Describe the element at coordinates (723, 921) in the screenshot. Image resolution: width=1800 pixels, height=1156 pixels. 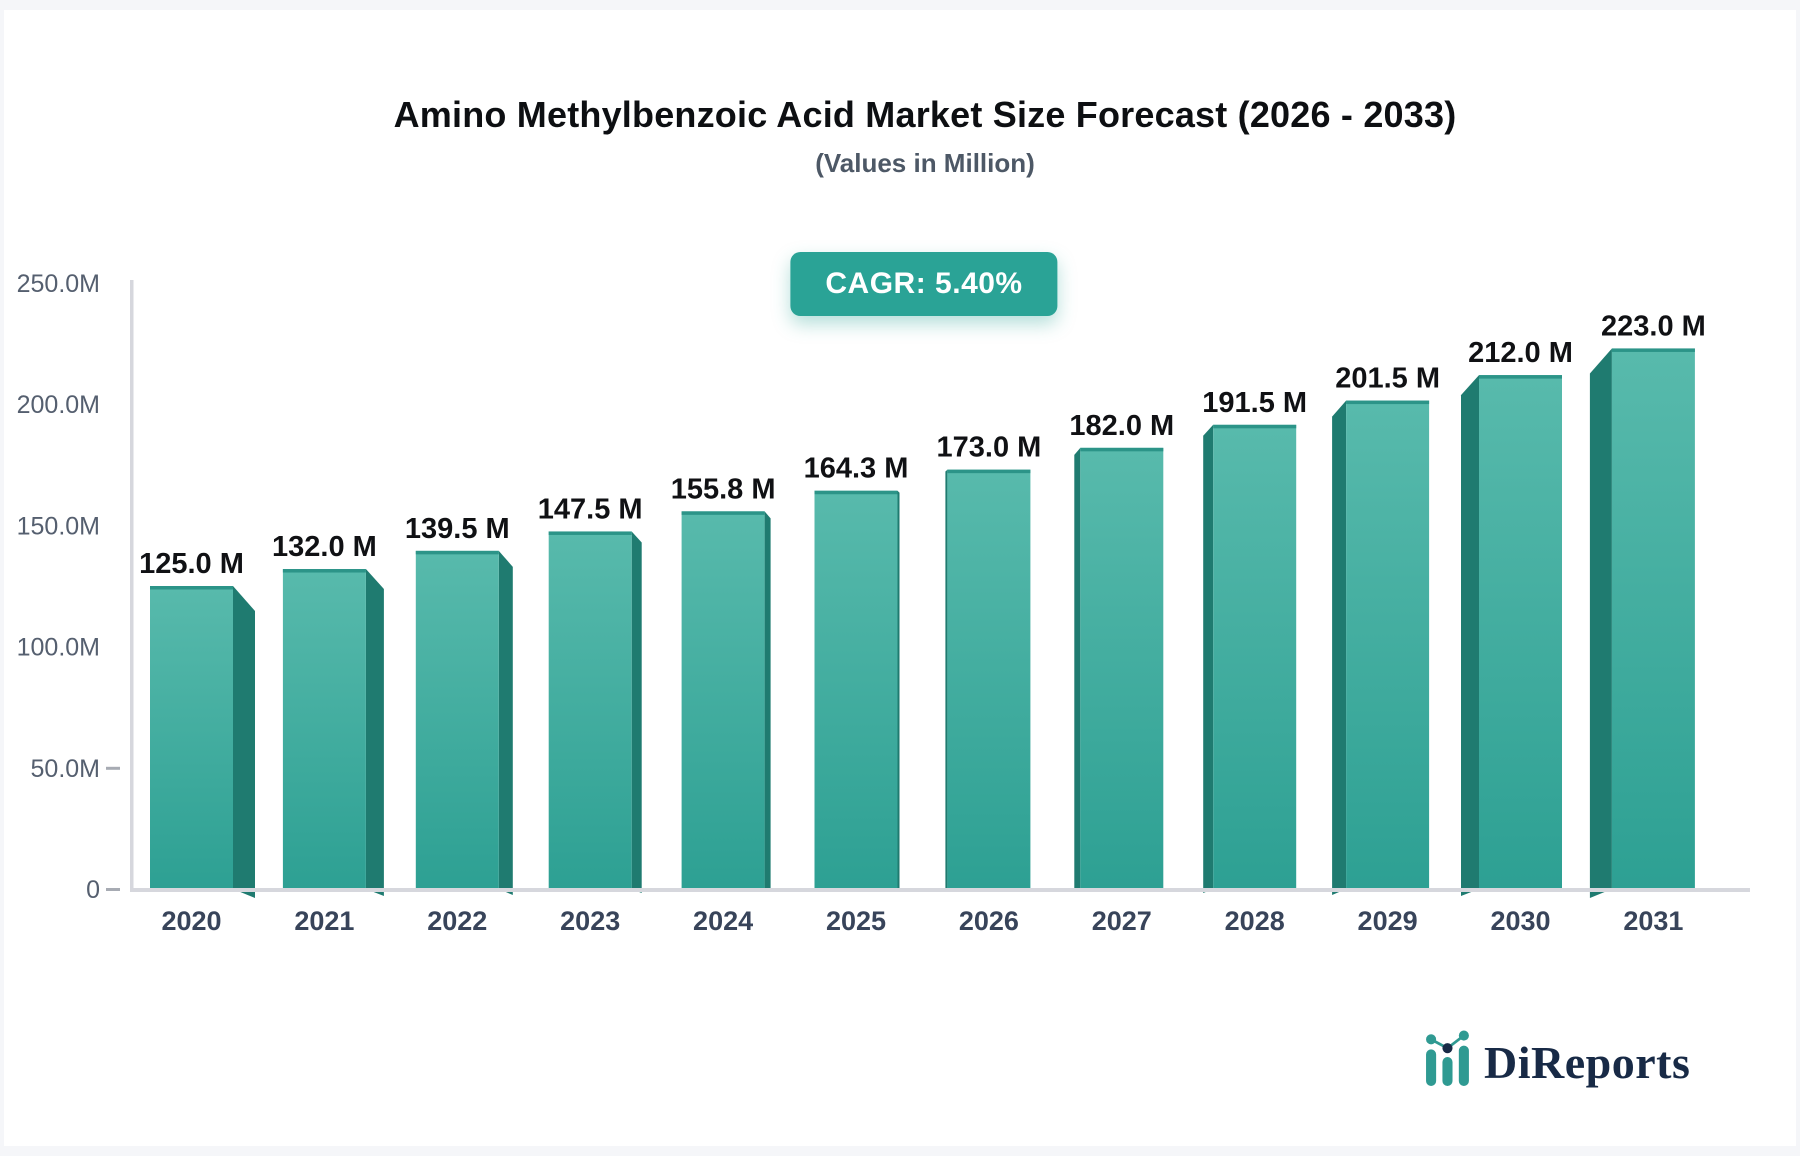
I see `x-axis-label-2024: 2024` at that location.